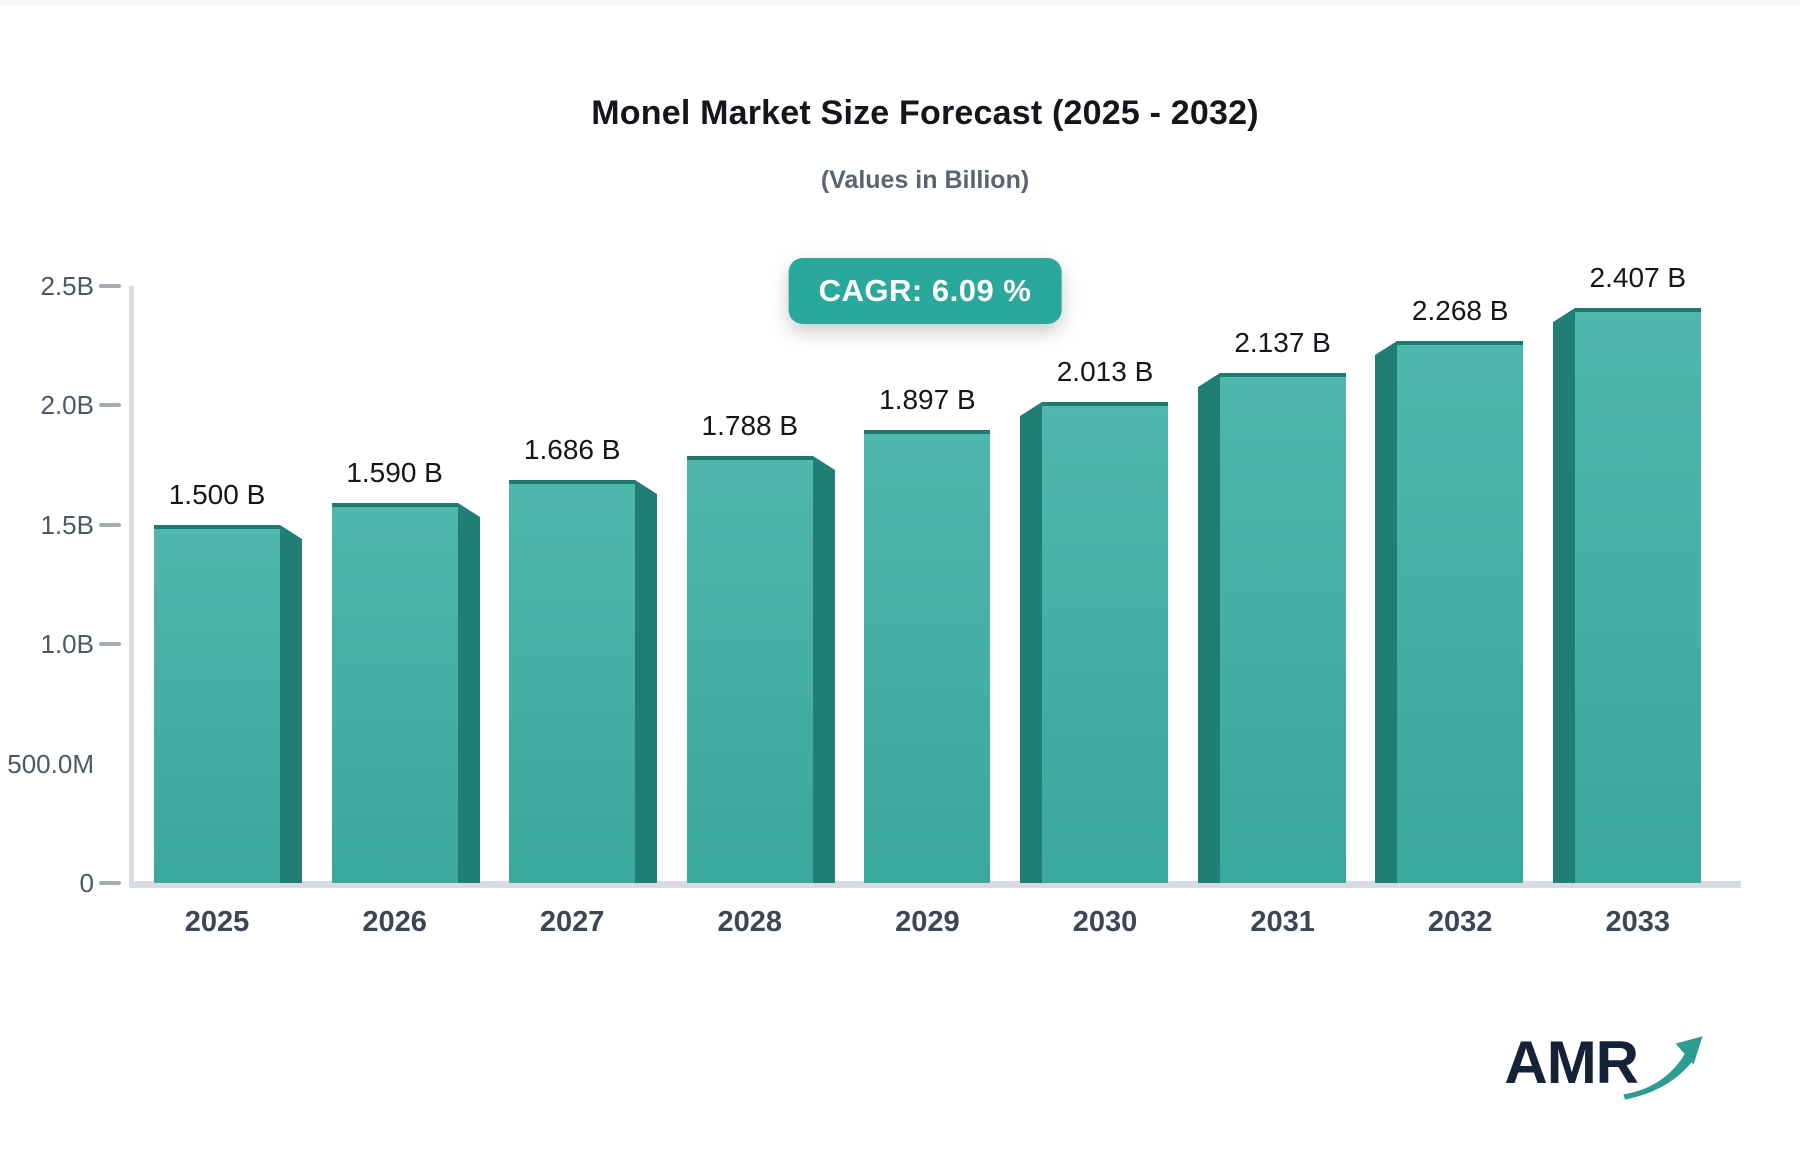  Describe the element at coordinates (50, 763) in the screenshot. I see `y-tick-label: 500.0M` at that location.